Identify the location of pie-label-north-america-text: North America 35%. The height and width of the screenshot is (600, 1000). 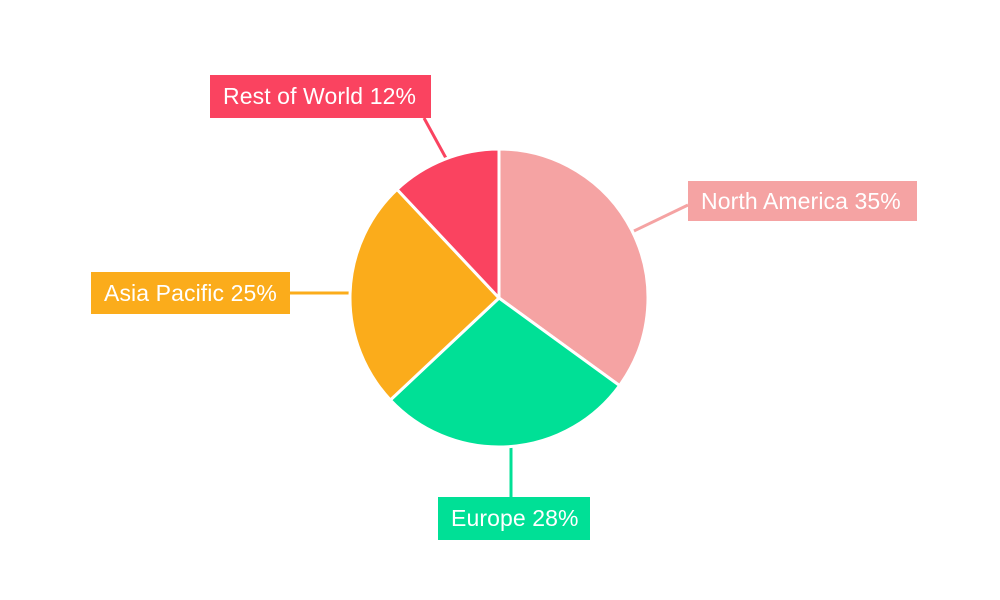
(801, 200).